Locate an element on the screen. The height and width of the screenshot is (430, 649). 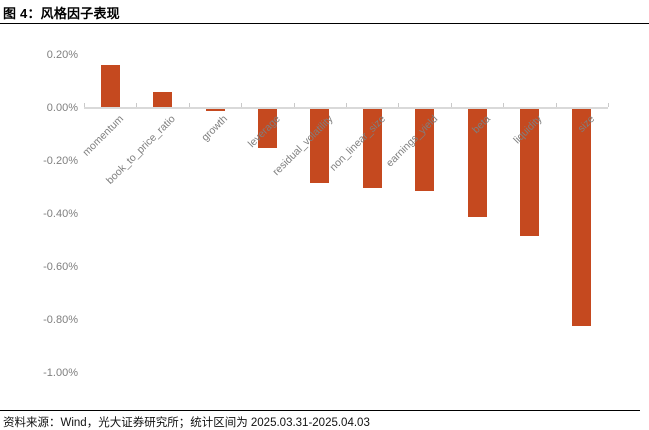
y-axis-tick-label: 0.20% is located at coordinates (62, 54).